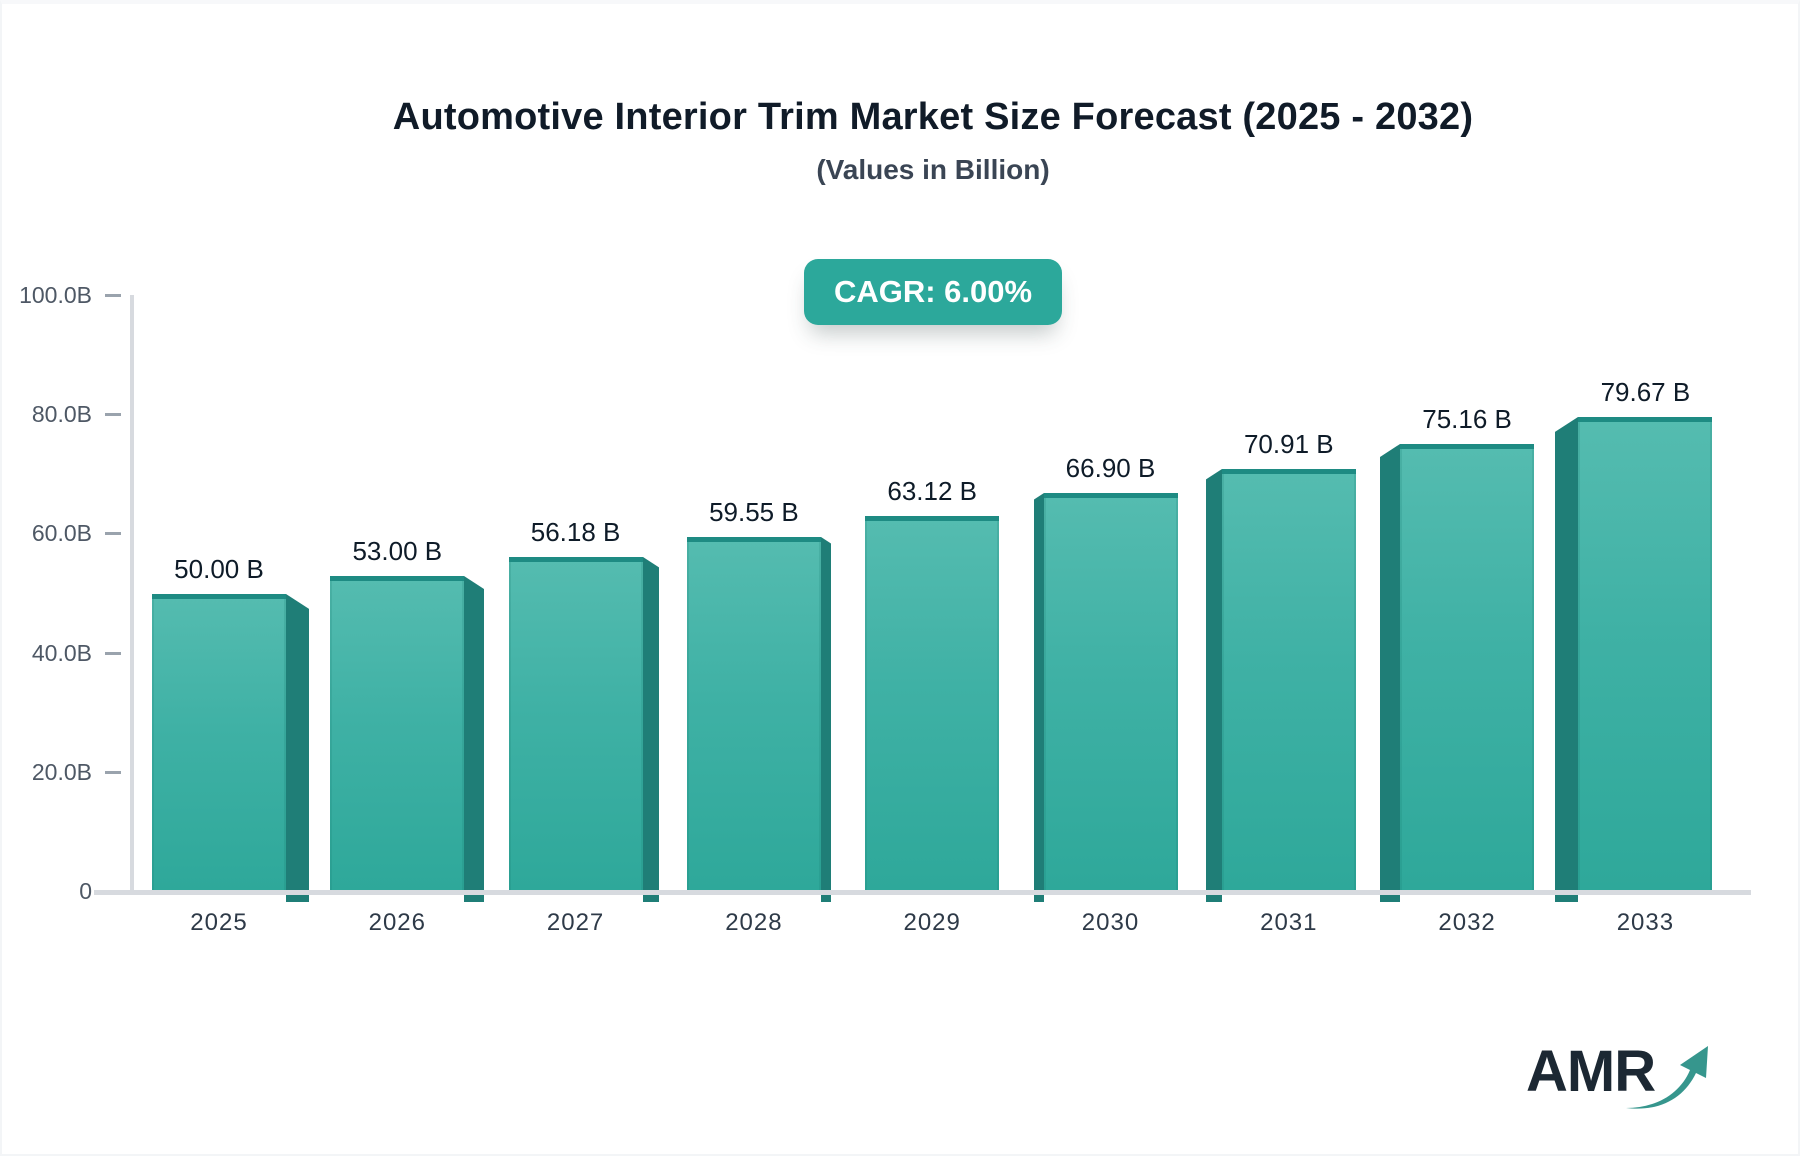  Describe the element at coordinates (933, 292) in the screenshot. I see `cagr-badge: CAGR: 6.00%` at that location.